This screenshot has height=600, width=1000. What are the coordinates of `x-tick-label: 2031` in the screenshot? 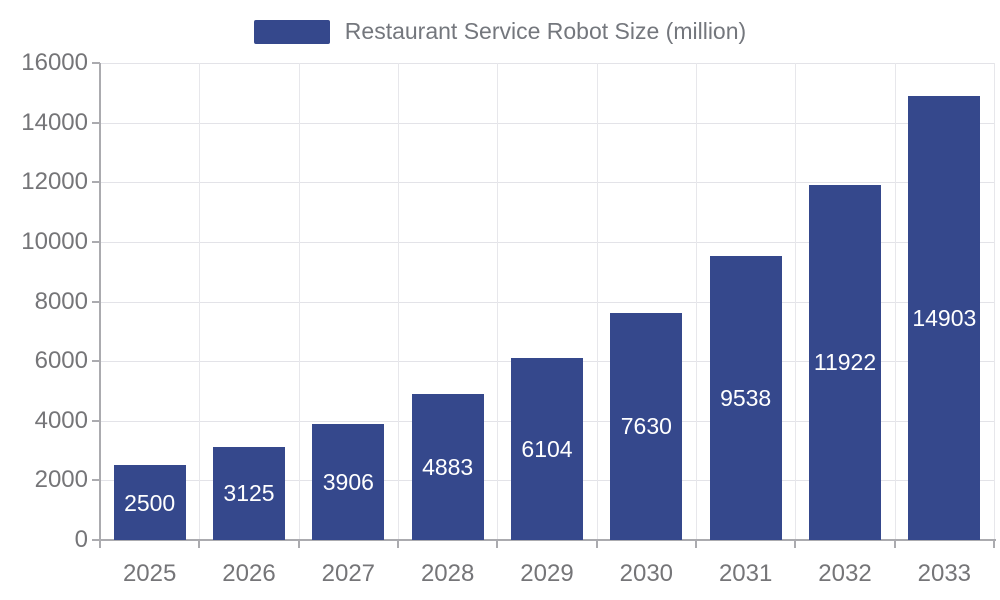 It's located at (745, 573).